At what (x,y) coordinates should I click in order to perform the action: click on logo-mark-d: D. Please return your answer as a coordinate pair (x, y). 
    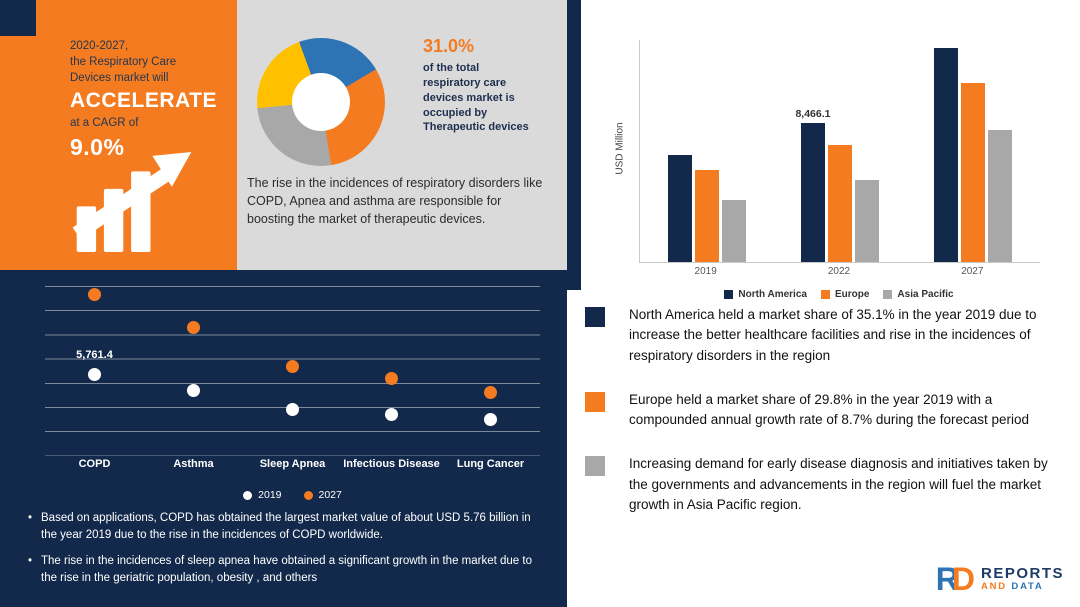
    Looking at the image, I should click on (963, 579).